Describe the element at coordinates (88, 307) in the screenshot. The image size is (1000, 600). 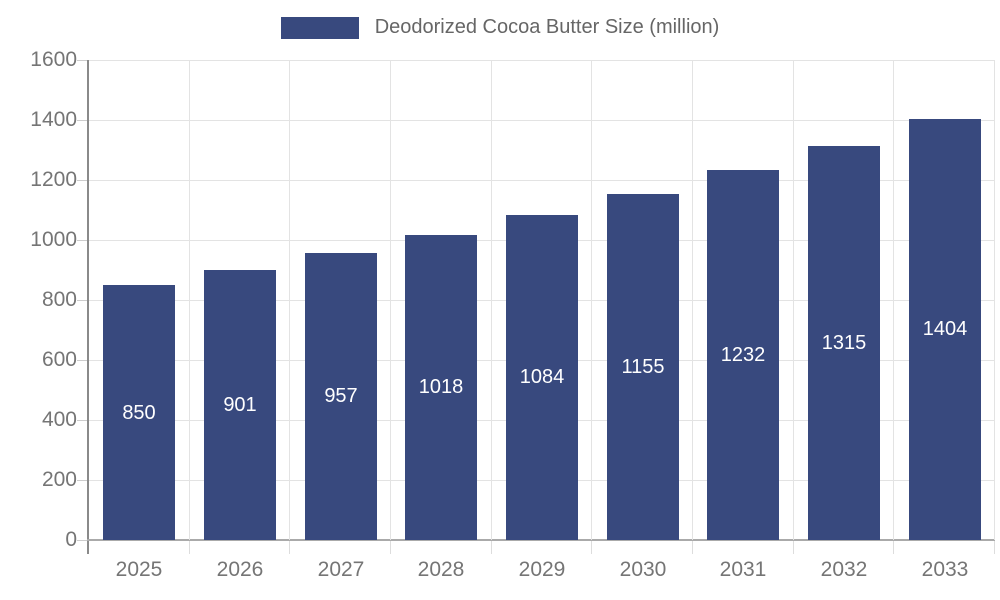
I see `y-axis-line` at that location.